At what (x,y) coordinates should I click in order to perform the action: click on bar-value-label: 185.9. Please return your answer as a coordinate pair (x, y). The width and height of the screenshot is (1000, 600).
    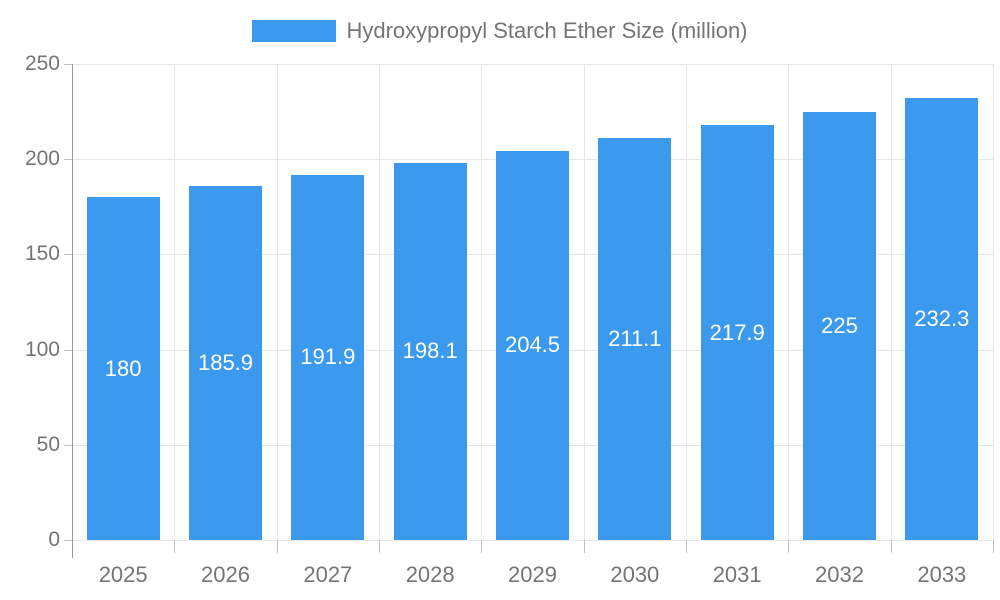
    Looking at the image, I should click on (225, 362).